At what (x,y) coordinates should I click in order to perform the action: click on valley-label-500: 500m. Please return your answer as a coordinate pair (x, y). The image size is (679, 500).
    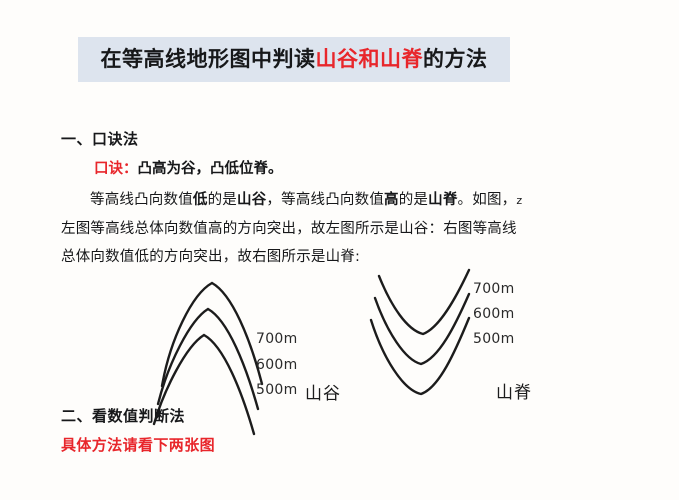
    Looking at the image, I should click on (277, 390).